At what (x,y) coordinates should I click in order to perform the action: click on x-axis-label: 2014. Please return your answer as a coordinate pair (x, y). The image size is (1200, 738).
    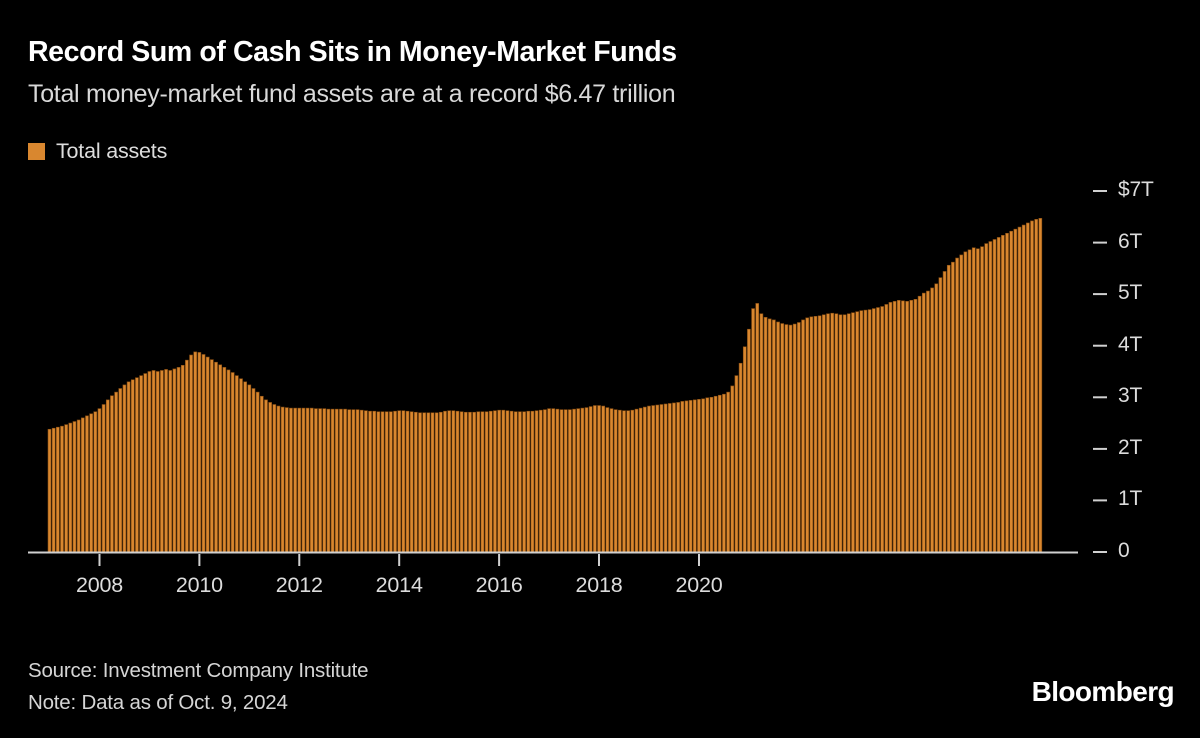
    Looking at the image, I should click on (399, 585).